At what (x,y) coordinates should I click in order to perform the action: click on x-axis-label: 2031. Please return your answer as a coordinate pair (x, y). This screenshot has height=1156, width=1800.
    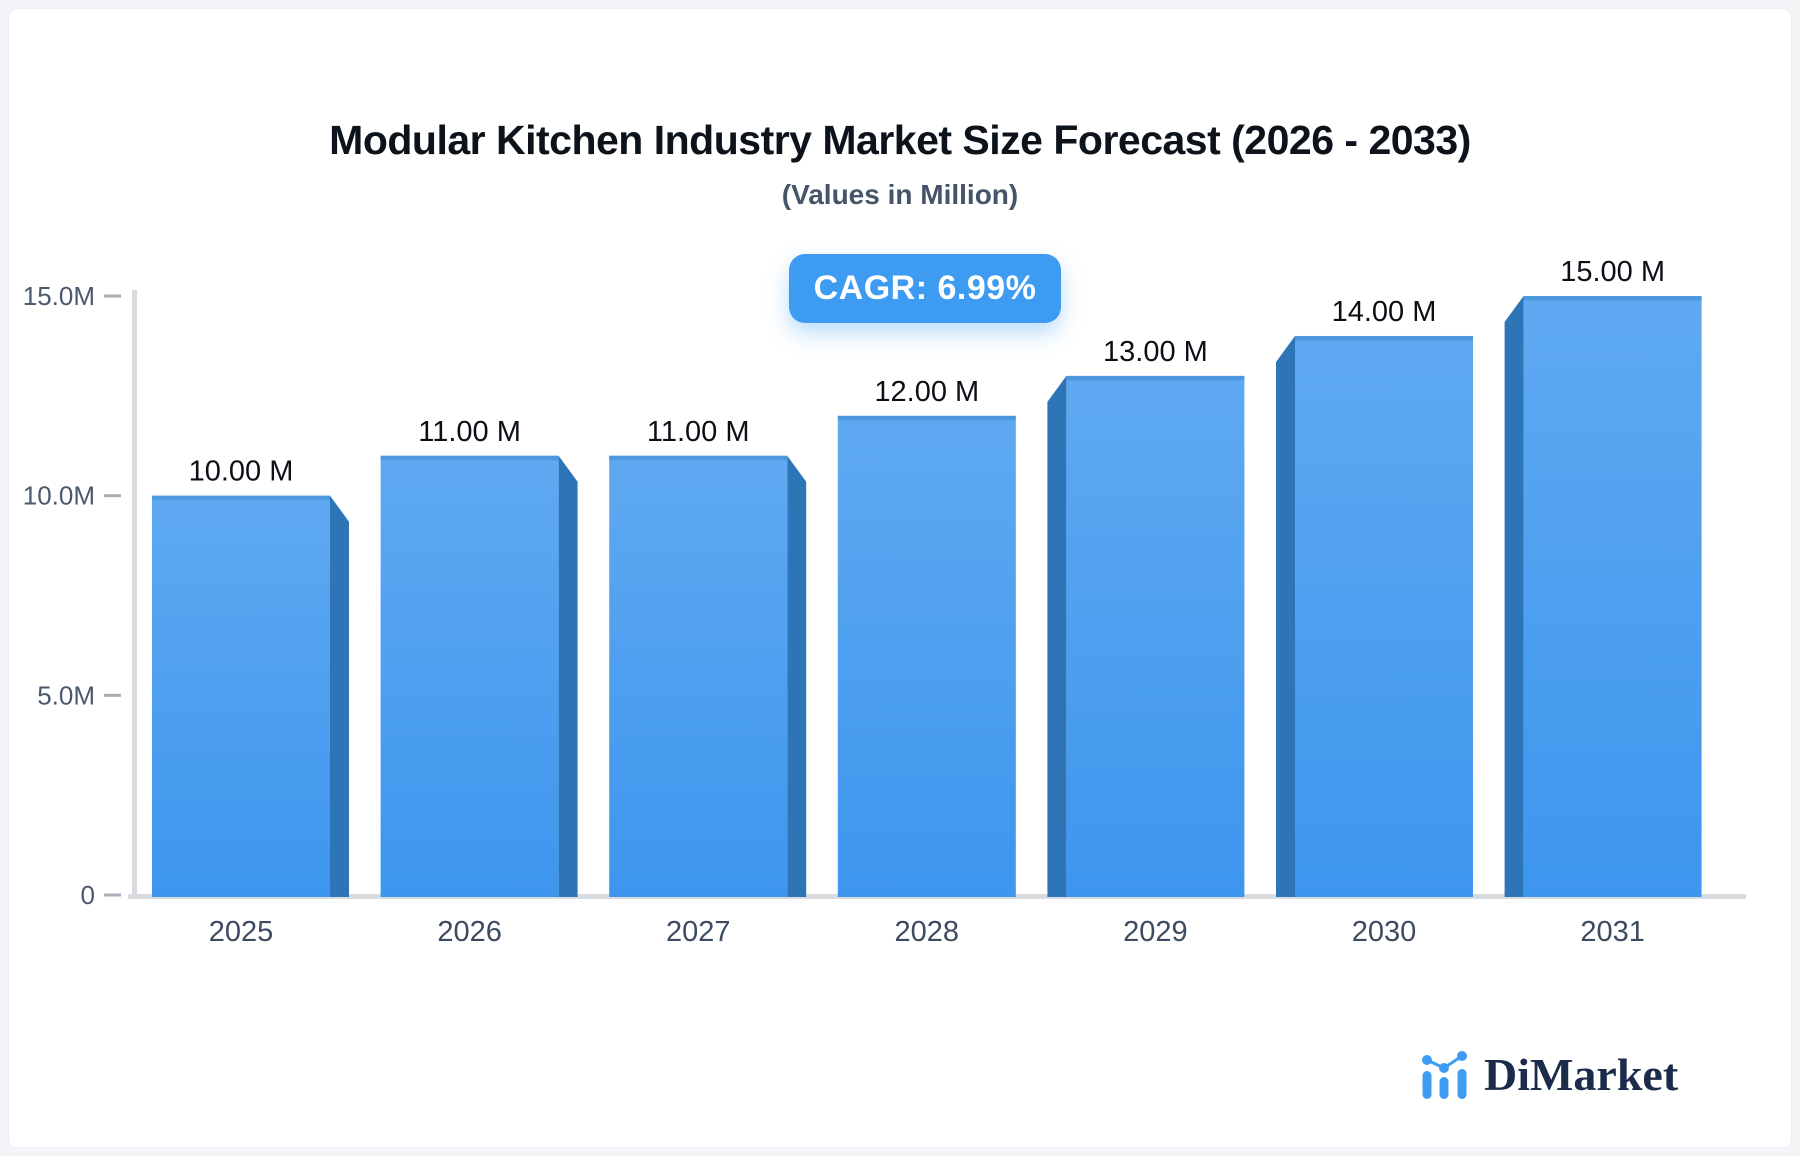
    Looking at the image, I should click on (1612, 932).